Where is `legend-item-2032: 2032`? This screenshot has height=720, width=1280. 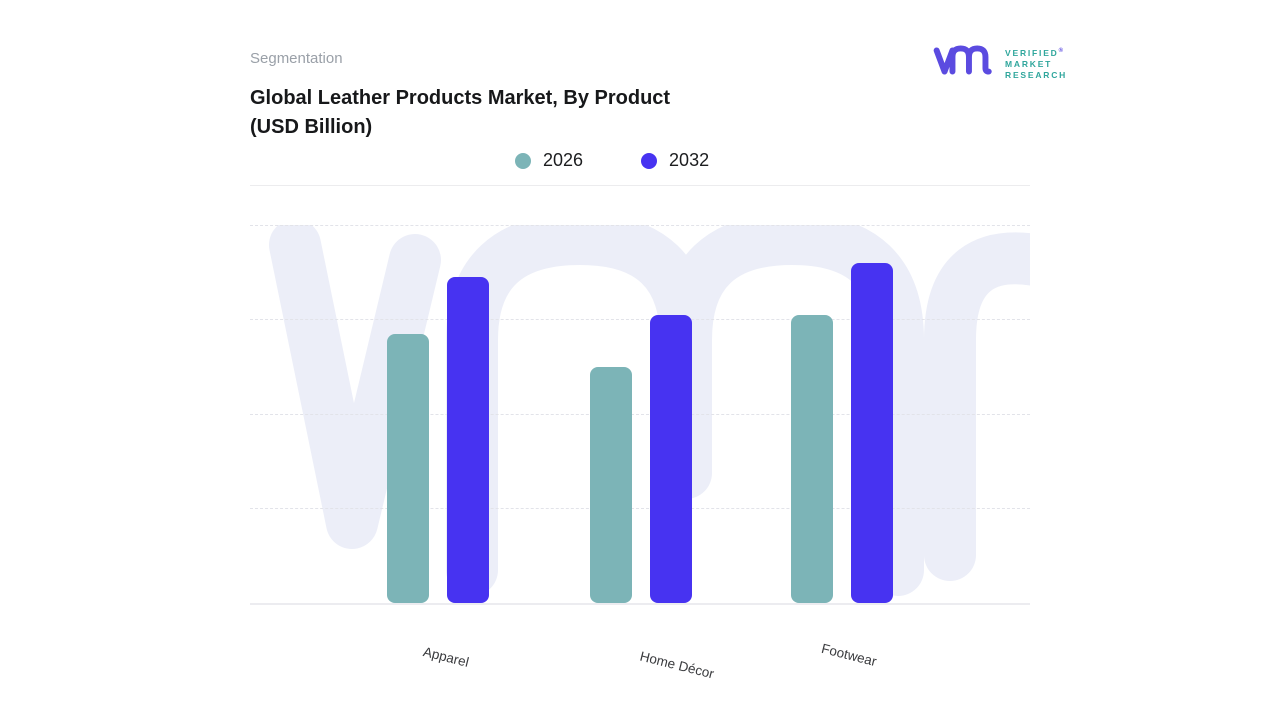 legend-item-2032: 2032 is located at coordinates (675, 160).